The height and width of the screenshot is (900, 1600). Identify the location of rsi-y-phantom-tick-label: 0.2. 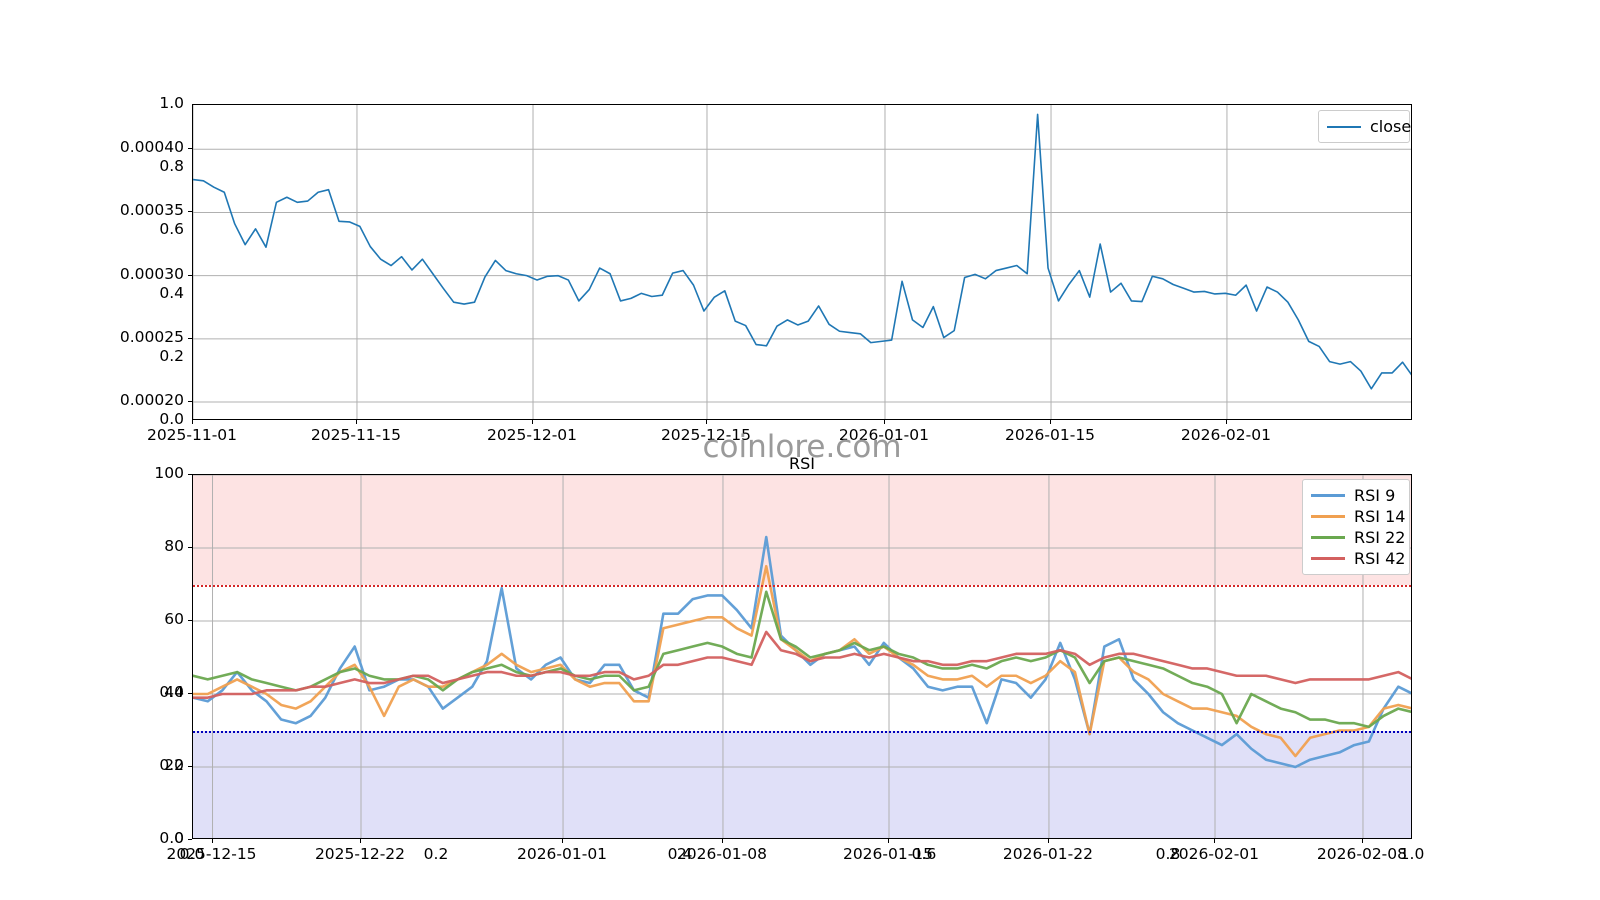
(171, 765).